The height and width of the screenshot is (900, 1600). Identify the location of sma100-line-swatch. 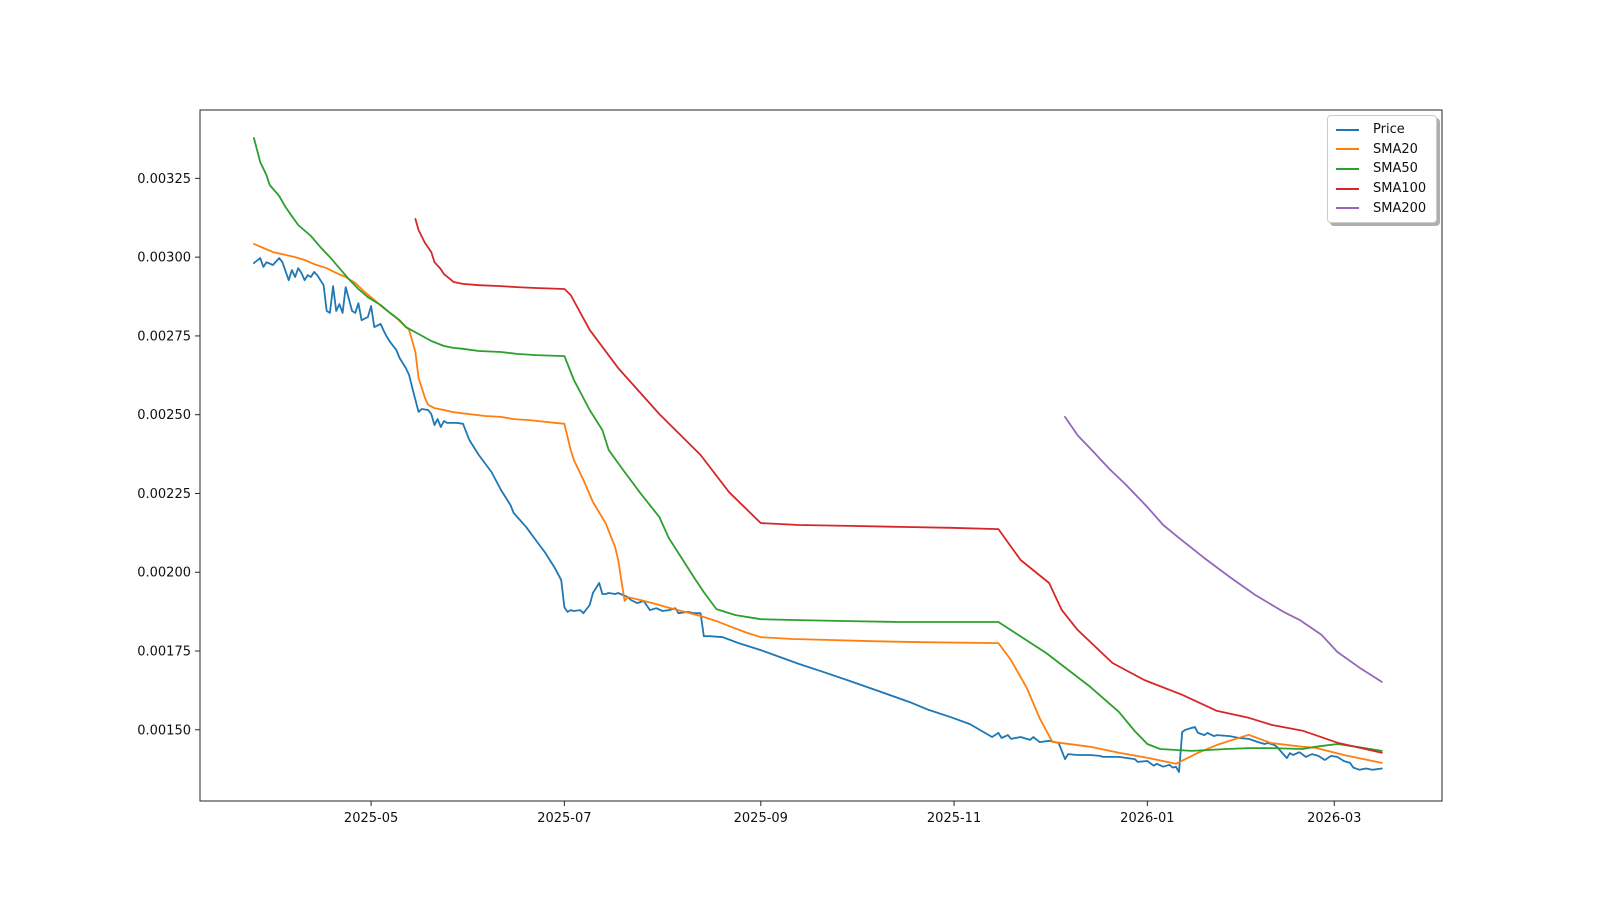
(1347, 188).